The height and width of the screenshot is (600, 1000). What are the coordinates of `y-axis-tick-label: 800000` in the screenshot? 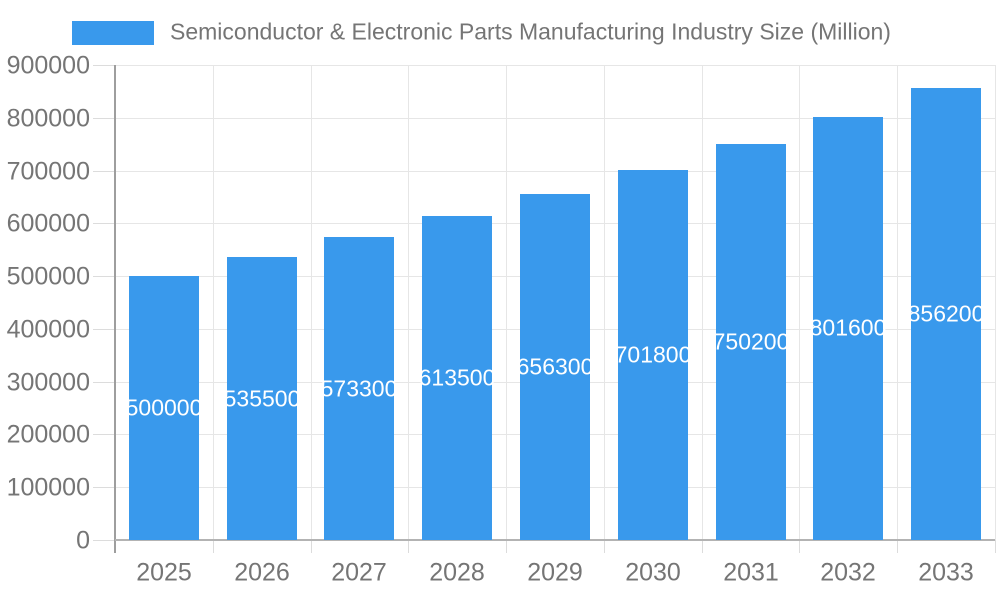 It's located at (48, 118).